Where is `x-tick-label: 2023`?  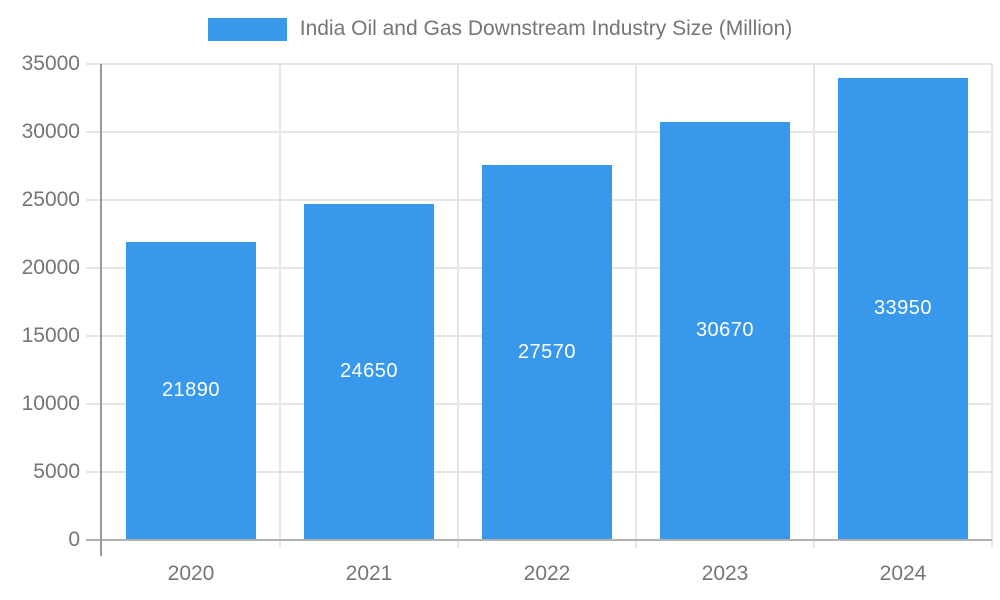
x-tick-label: 2023 is located at coordinates (725, 573).